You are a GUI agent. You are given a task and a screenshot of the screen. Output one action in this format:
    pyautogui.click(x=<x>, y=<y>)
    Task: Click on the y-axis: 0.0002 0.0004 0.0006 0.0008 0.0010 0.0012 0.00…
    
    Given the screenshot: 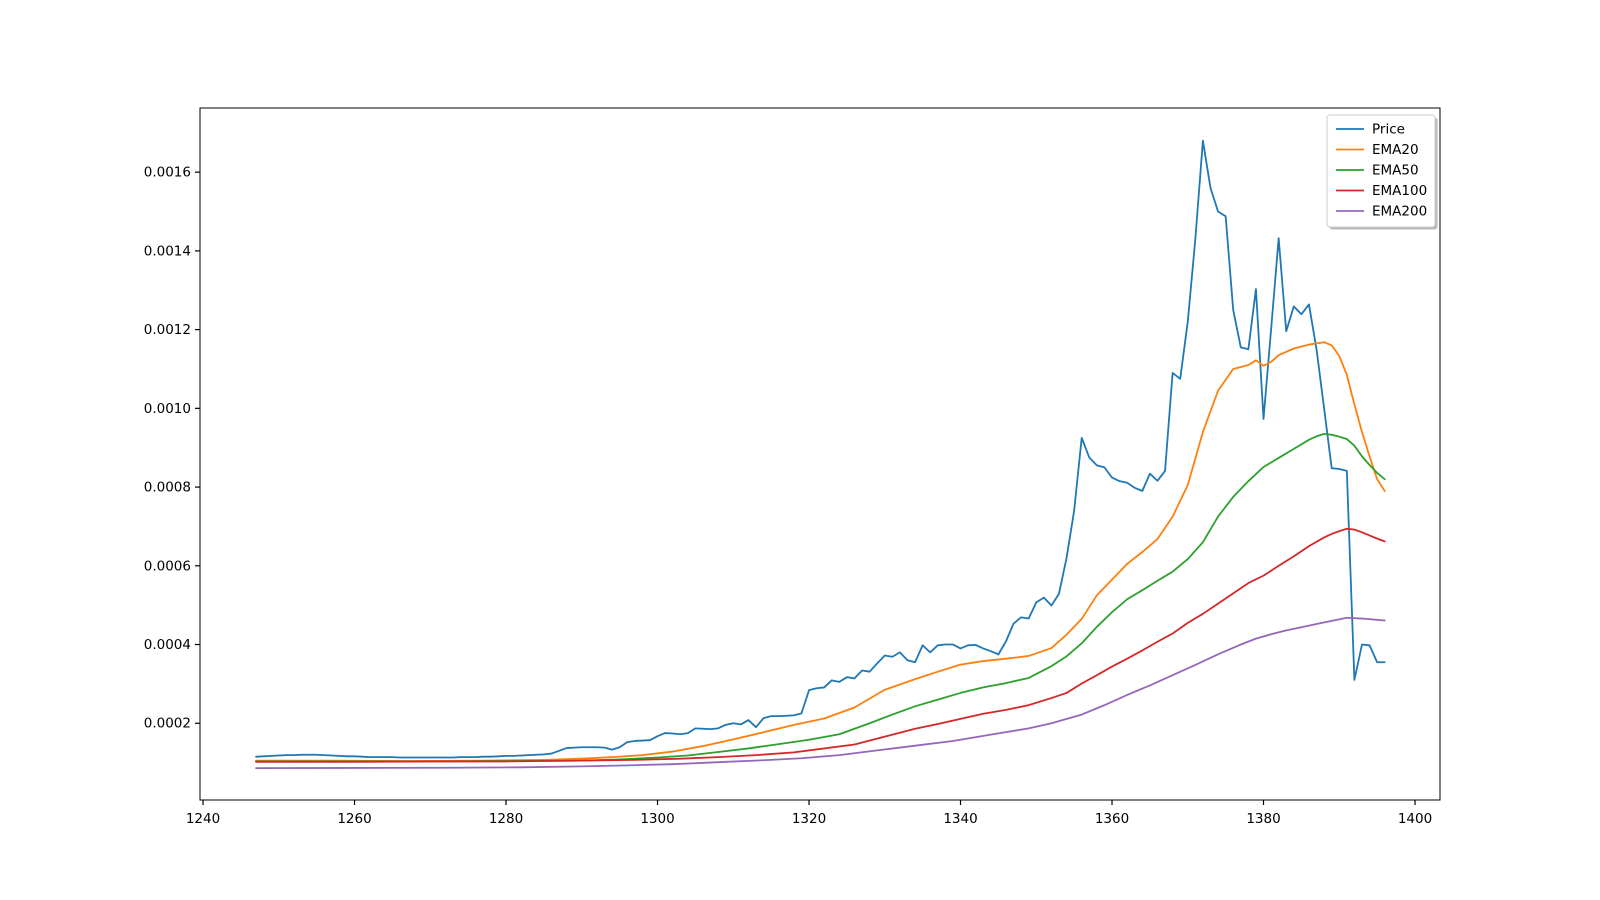 What is the action you would take?
    pyautogui.click(x=172, y=448)
    